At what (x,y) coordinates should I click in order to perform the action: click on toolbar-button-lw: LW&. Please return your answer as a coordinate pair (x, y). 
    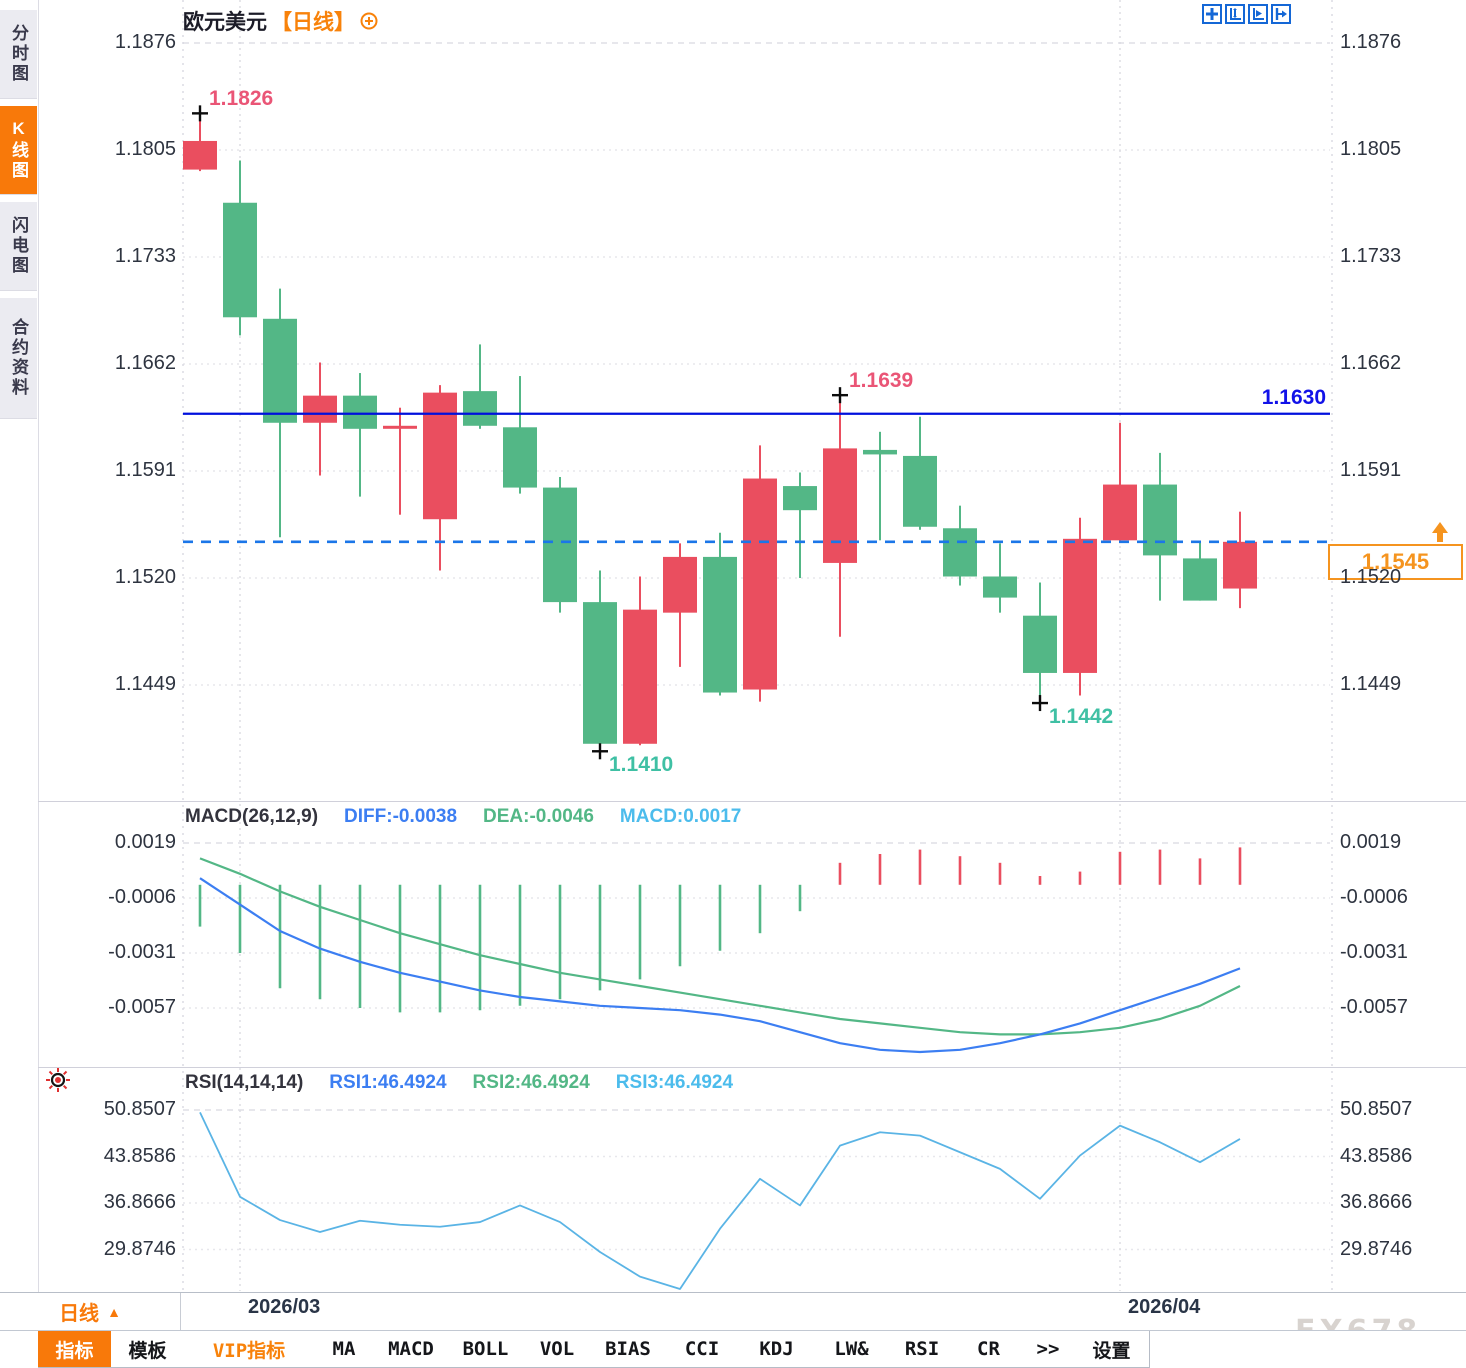
    Looking at the image, I should click on (852, 1349).